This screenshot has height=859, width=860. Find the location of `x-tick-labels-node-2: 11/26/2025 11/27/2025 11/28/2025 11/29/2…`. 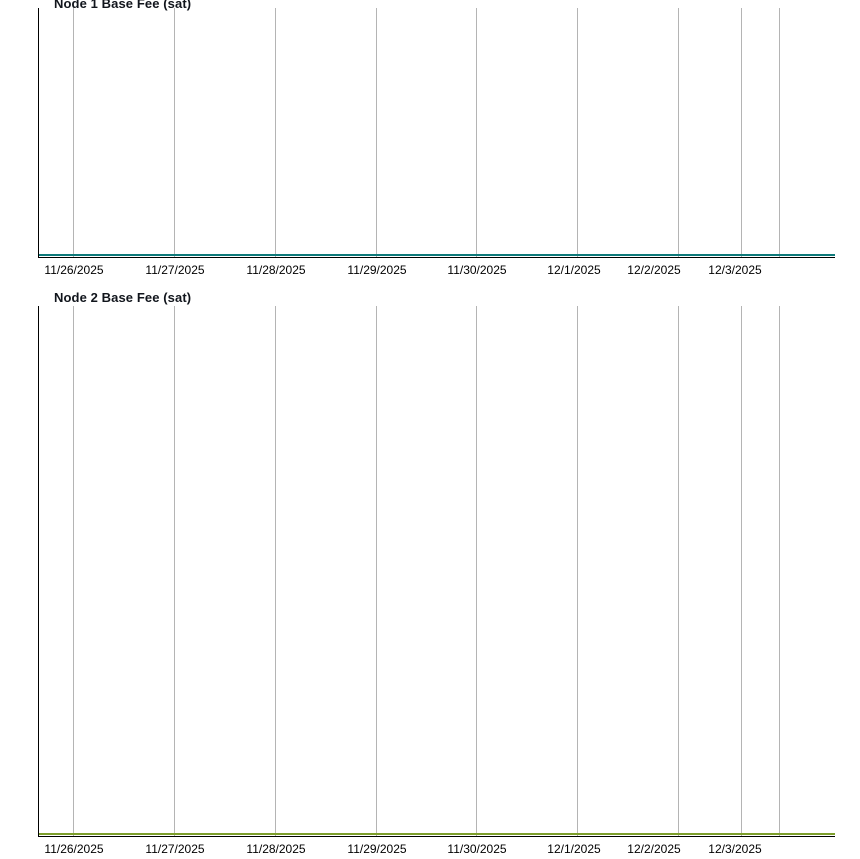

x-tick-labels-node-2: 11/26/2025 11/27/2025 11/28/2025 11/29/2… is located at coordinates (430, 850).